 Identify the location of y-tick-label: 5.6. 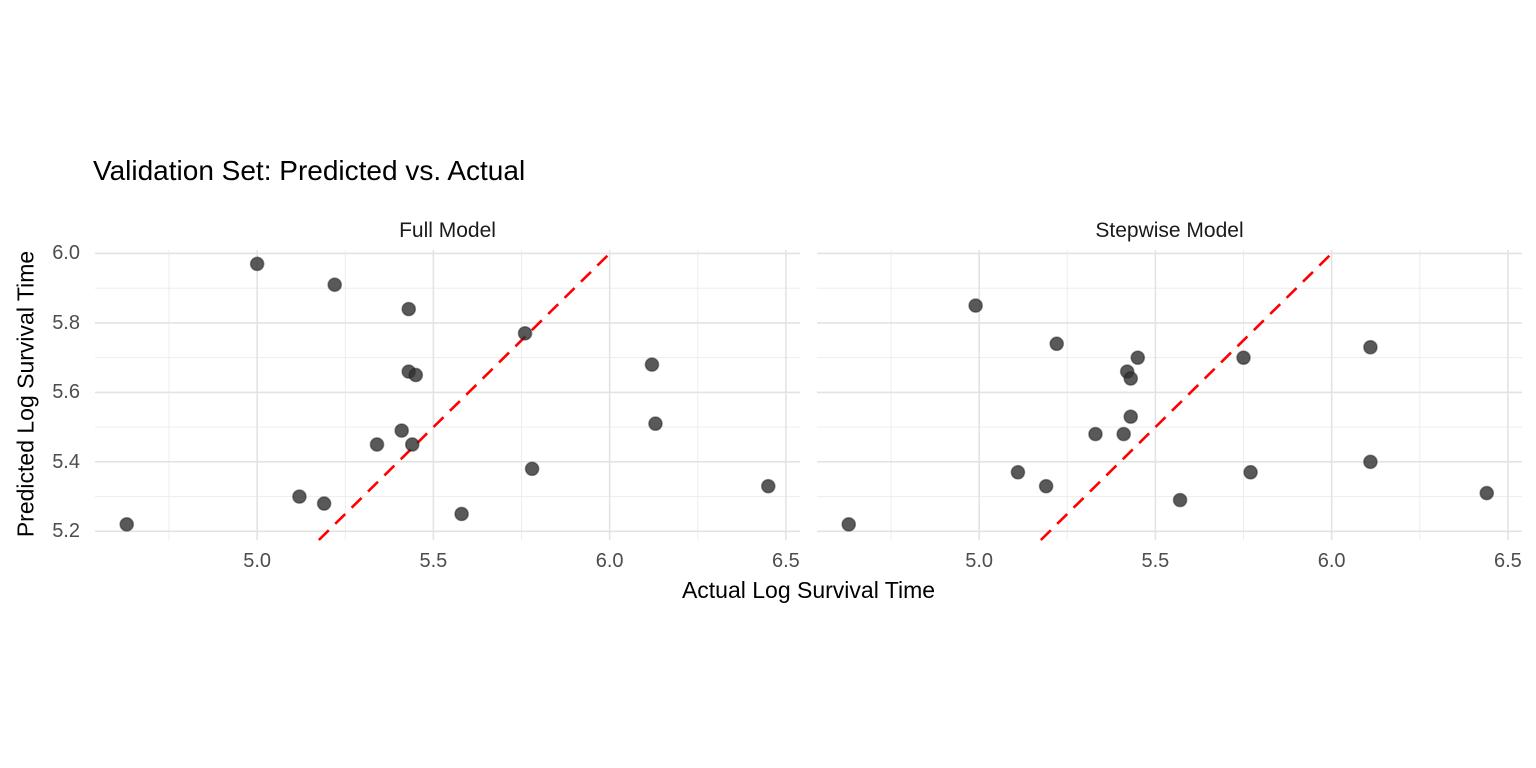
(66, 392).